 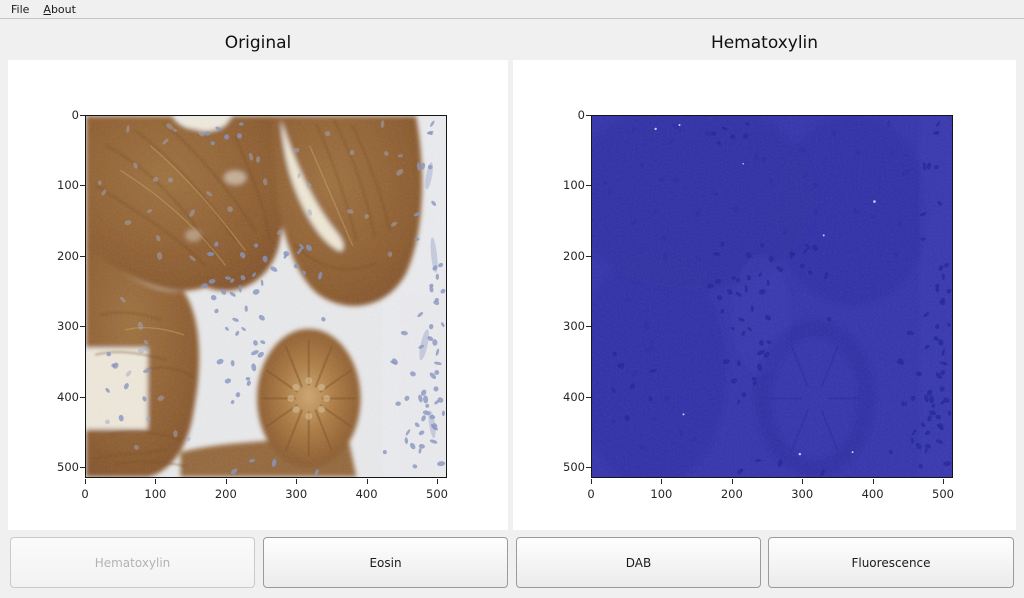 What do you see at coordinates (891, 562) in the screenshot?
I see `fluorescence-button: Fluorescence` at bounding box center [891, 562].